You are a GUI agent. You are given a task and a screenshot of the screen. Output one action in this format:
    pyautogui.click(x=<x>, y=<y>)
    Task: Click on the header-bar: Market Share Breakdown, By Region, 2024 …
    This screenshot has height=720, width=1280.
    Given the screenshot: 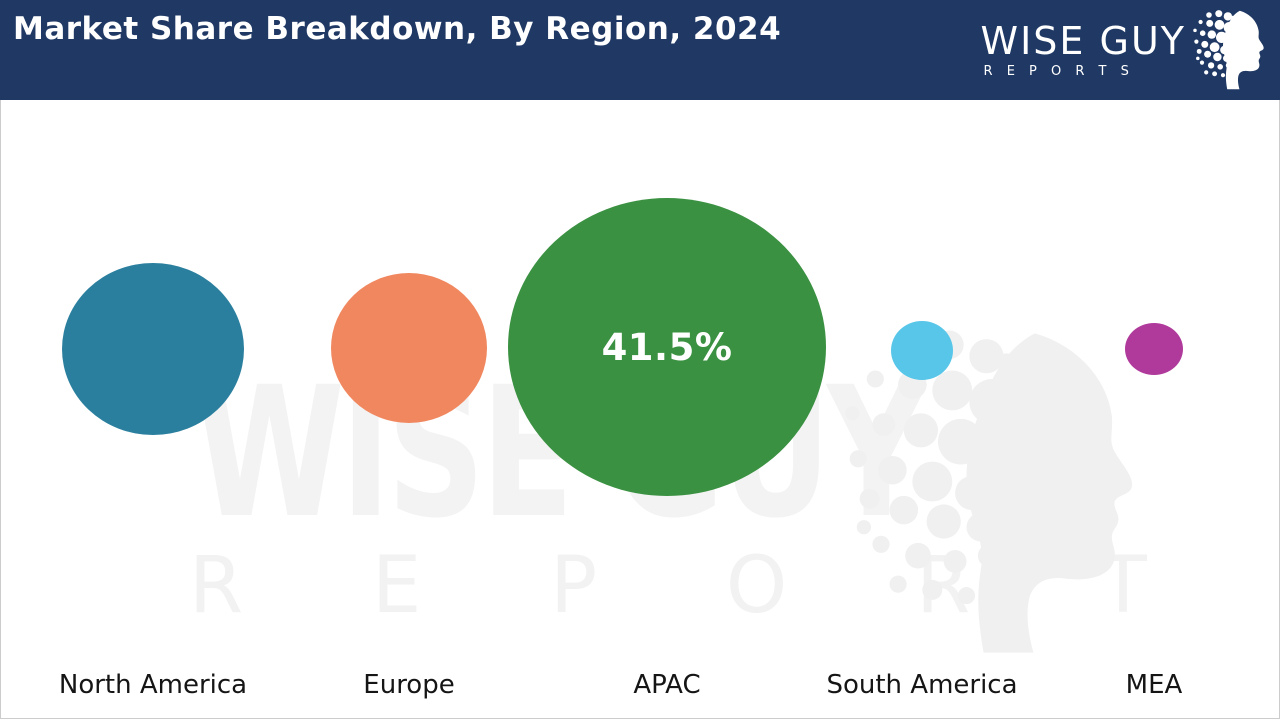 What is the action you would take?
    pyautogui.click(x=640, y=50)
    